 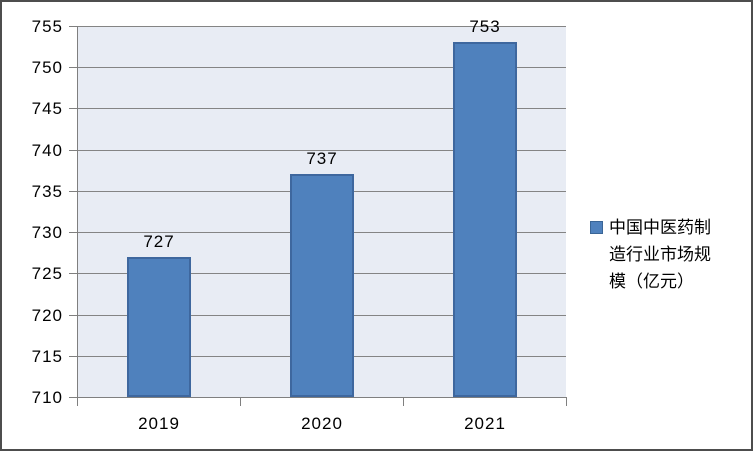 What do you see at coordinates (596, 227) in the screenshot?
I see `legend-marker-icon` at bounding box center [596, 227].